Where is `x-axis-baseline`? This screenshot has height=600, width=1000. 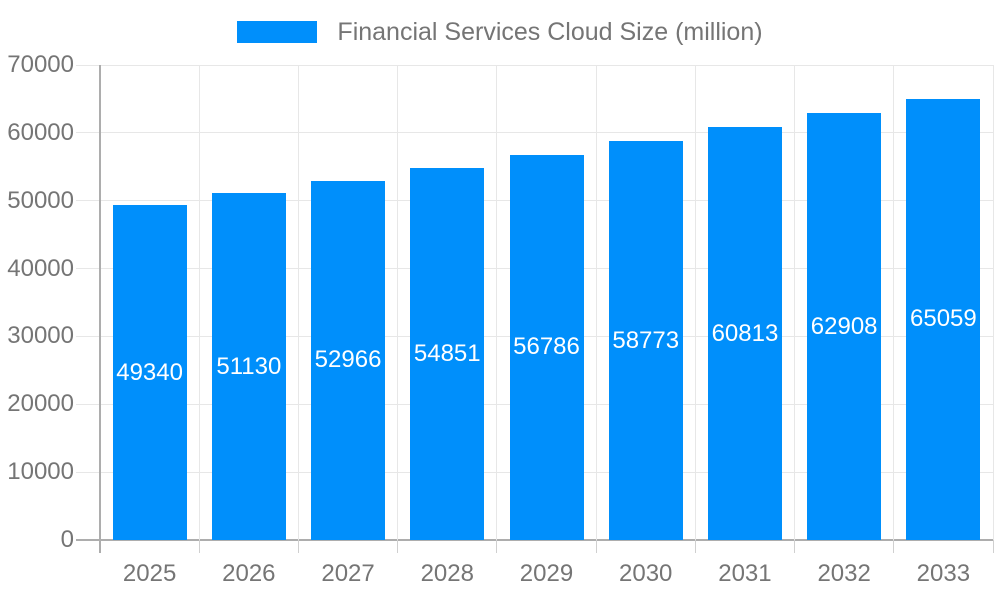
x-axis-baseline is located at coordinates (534, 540).